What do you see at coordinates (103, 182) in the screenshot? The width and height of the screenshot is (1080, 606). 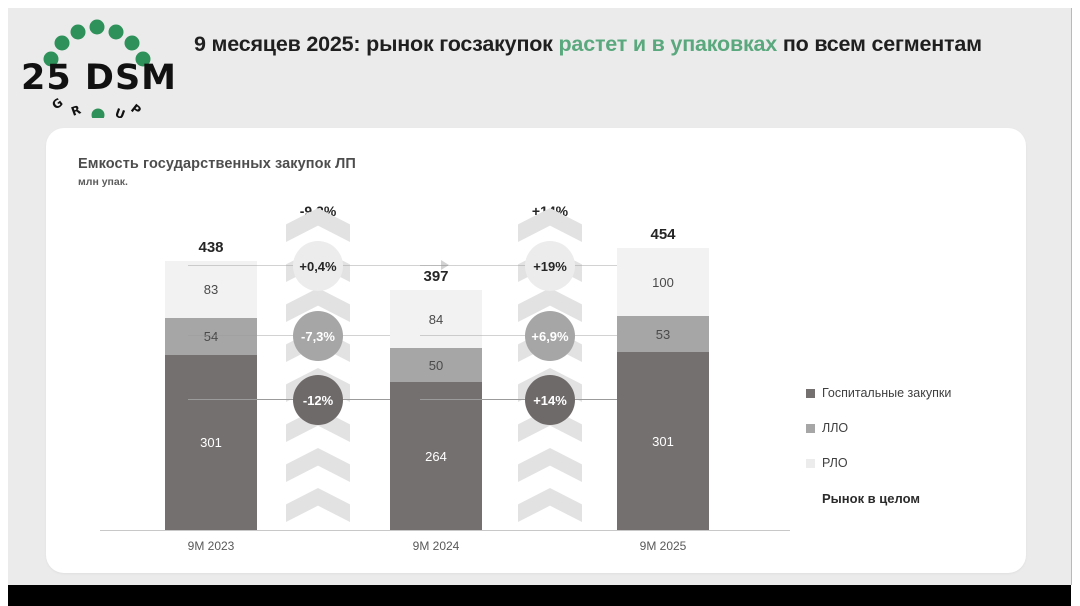 I see `chart-subtitle: млн упак.` at bounding box center [103, 182].